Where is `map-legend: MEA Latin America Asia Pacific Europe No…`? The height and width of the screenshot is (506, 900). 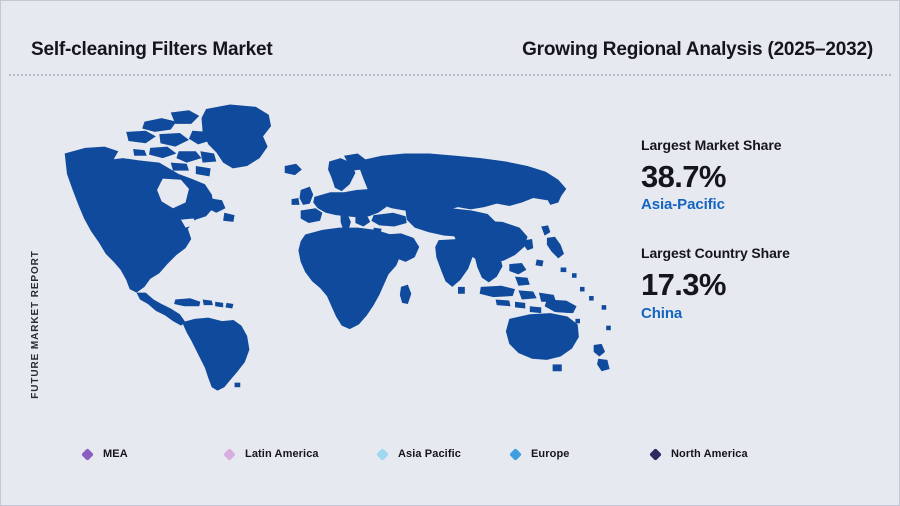
map-legend: MEA Latin America Asia Pacific Europe No… is located at coordinates (447, 457).